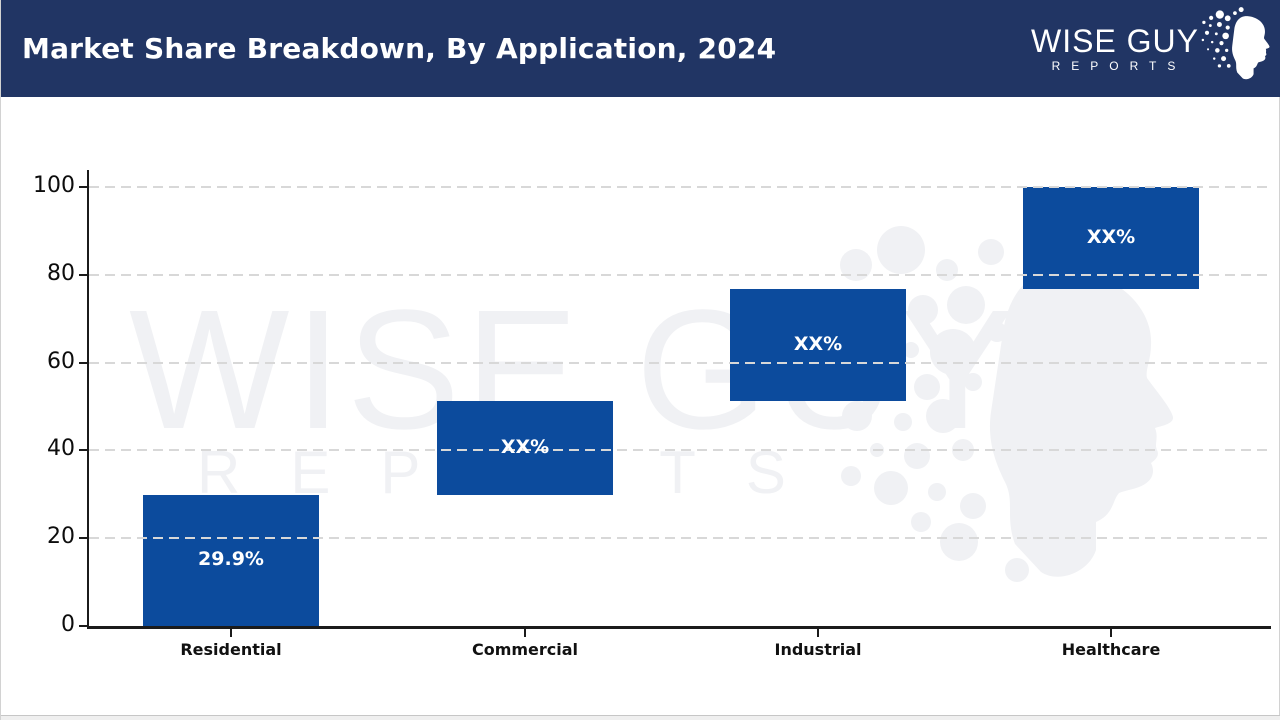  Describe the element at coordinates (231, 649) in the screenshot. I see `x-axis-label-residential: Residential` at that location.